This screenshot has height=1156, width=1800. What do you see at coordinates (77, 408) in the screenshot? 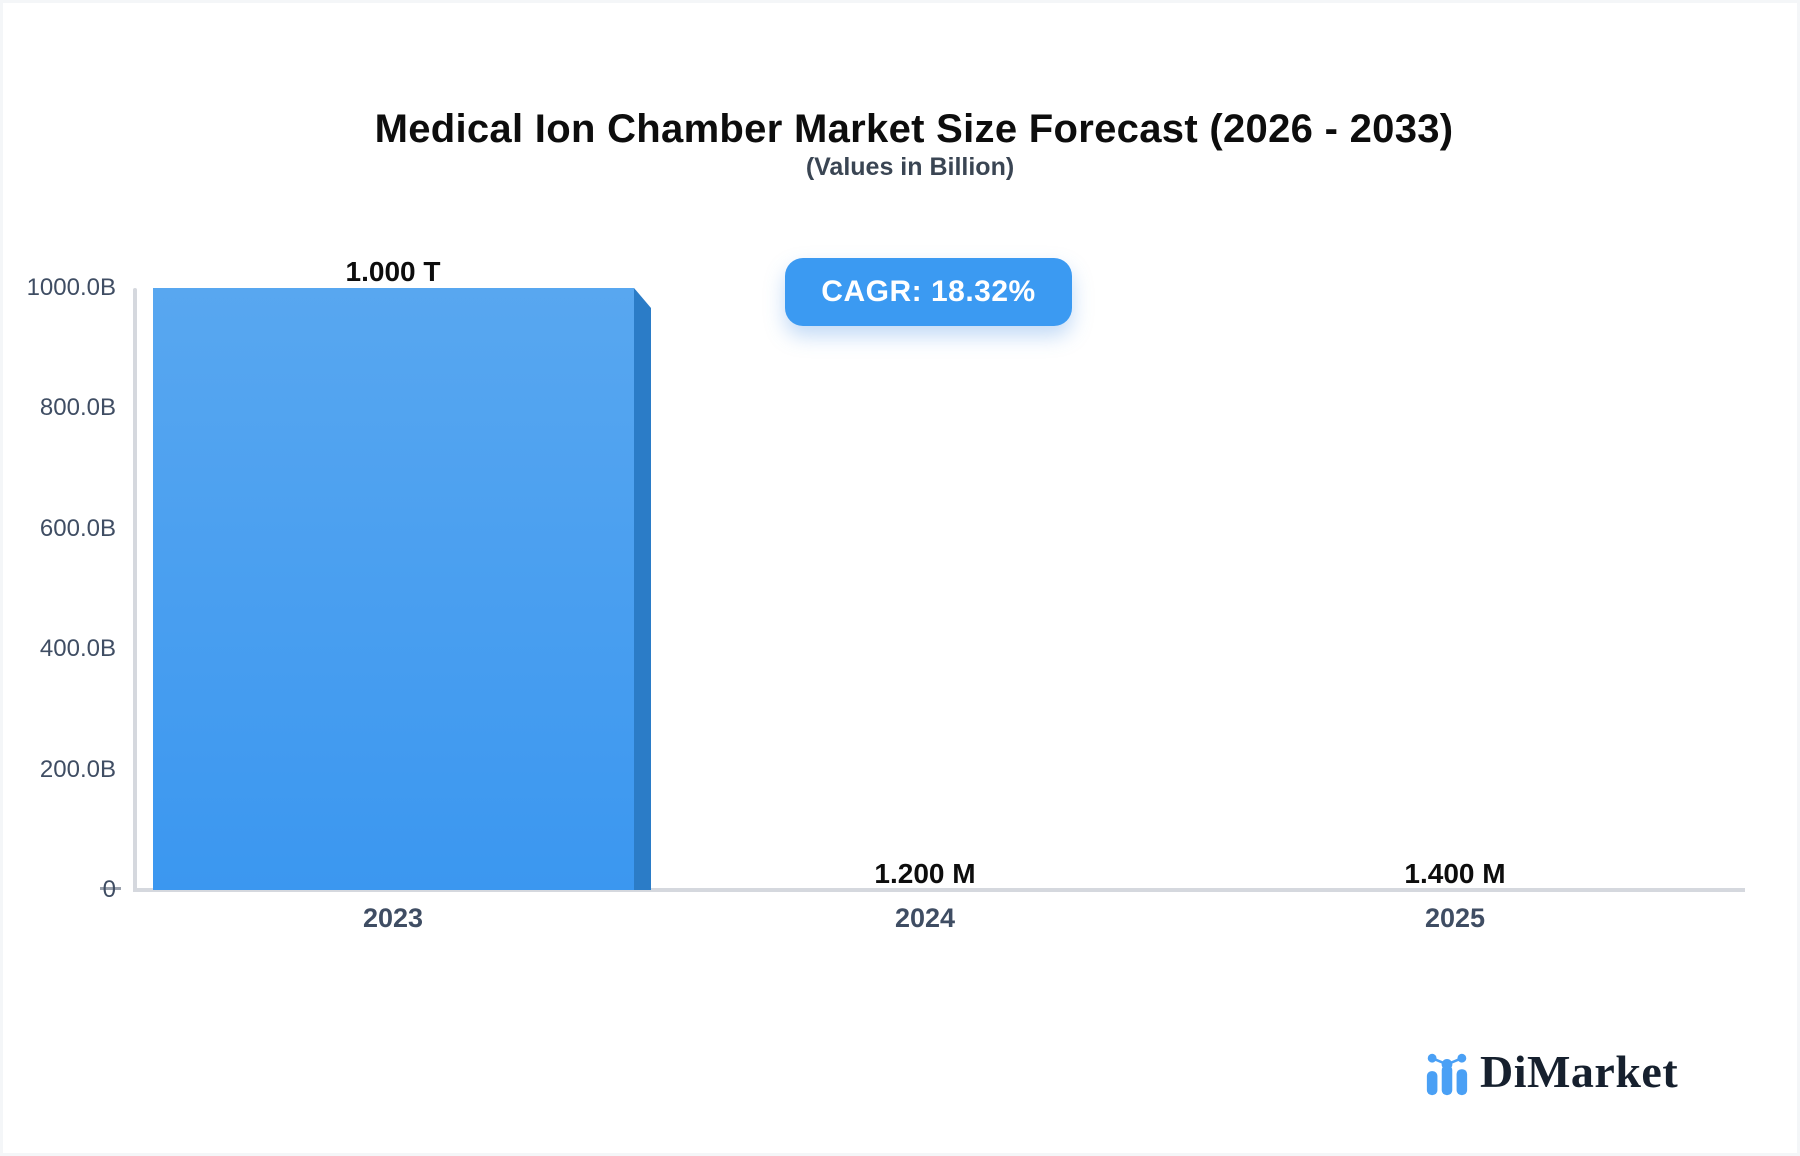
I see `y-tick-label: 800.0B` at bounding box center [77, 408].